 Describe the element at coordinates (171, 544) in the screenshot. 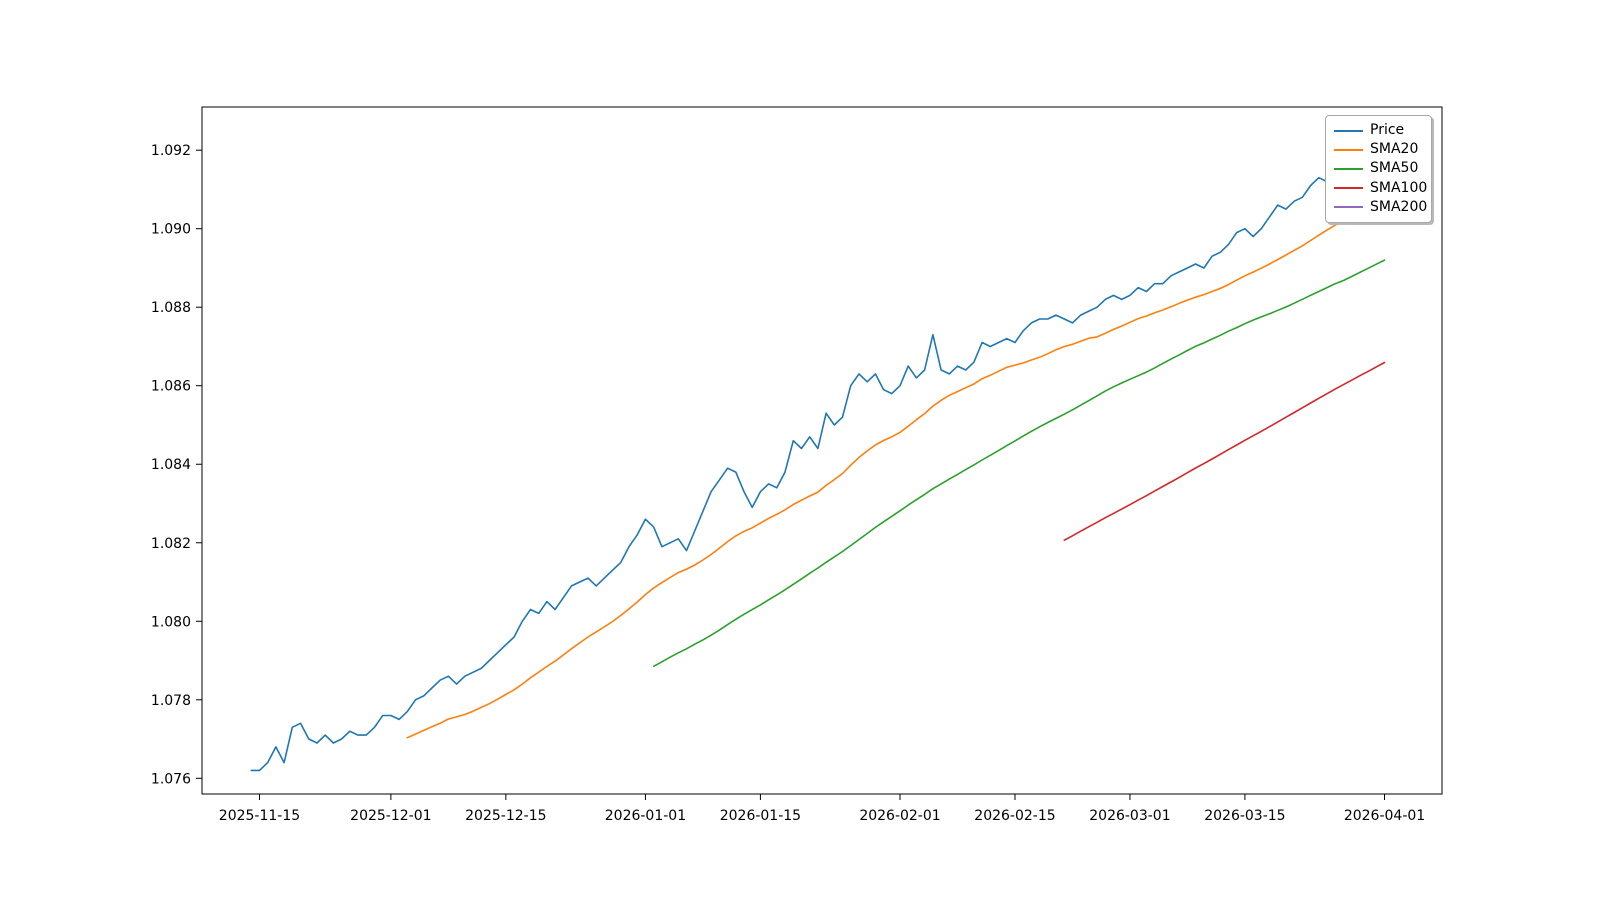

I see `y-axis-tick-label: 1.082` at that location.